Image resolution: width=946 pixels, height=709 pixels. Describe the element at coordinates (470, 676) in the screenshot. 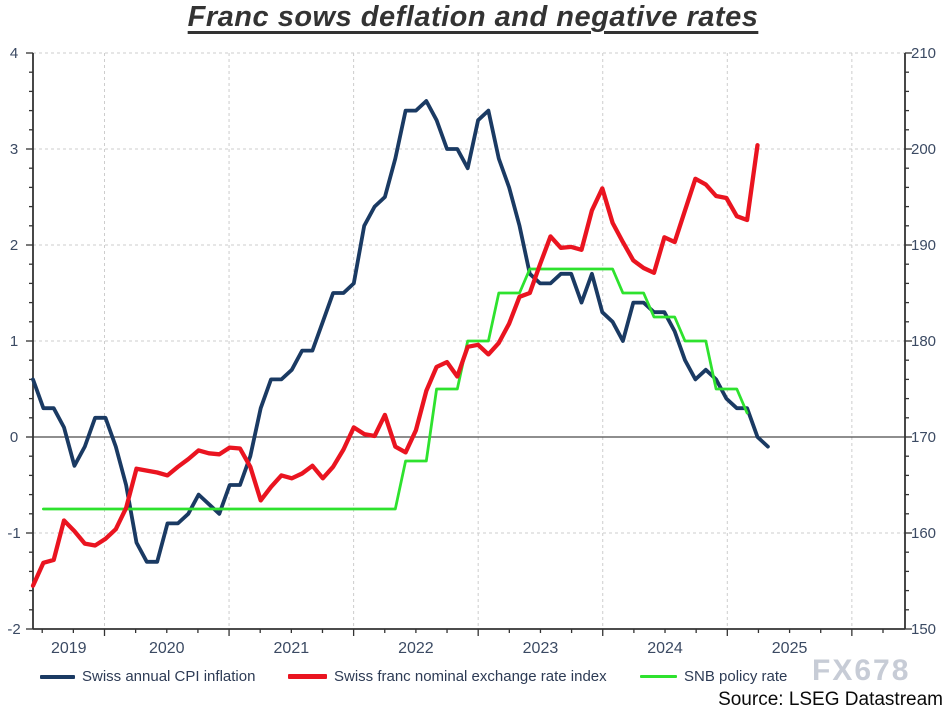

I see `legend-label-franc-index: Swiss franc nominal exchange rate index` at that location.